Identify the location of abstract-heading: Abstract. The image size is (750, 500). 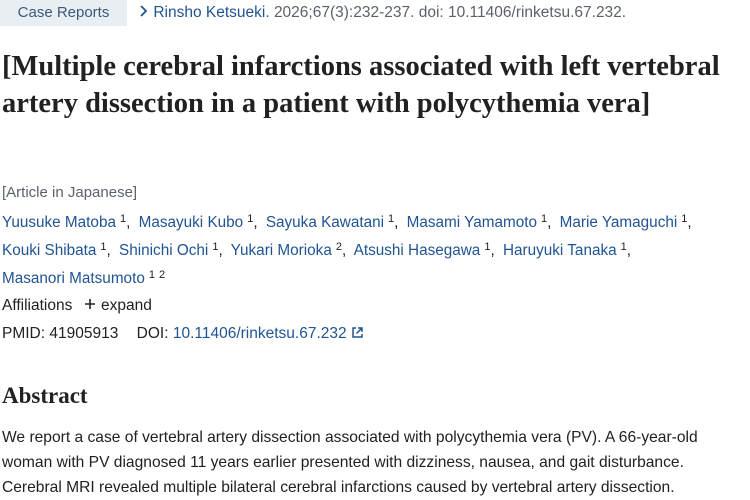
(45, 395).